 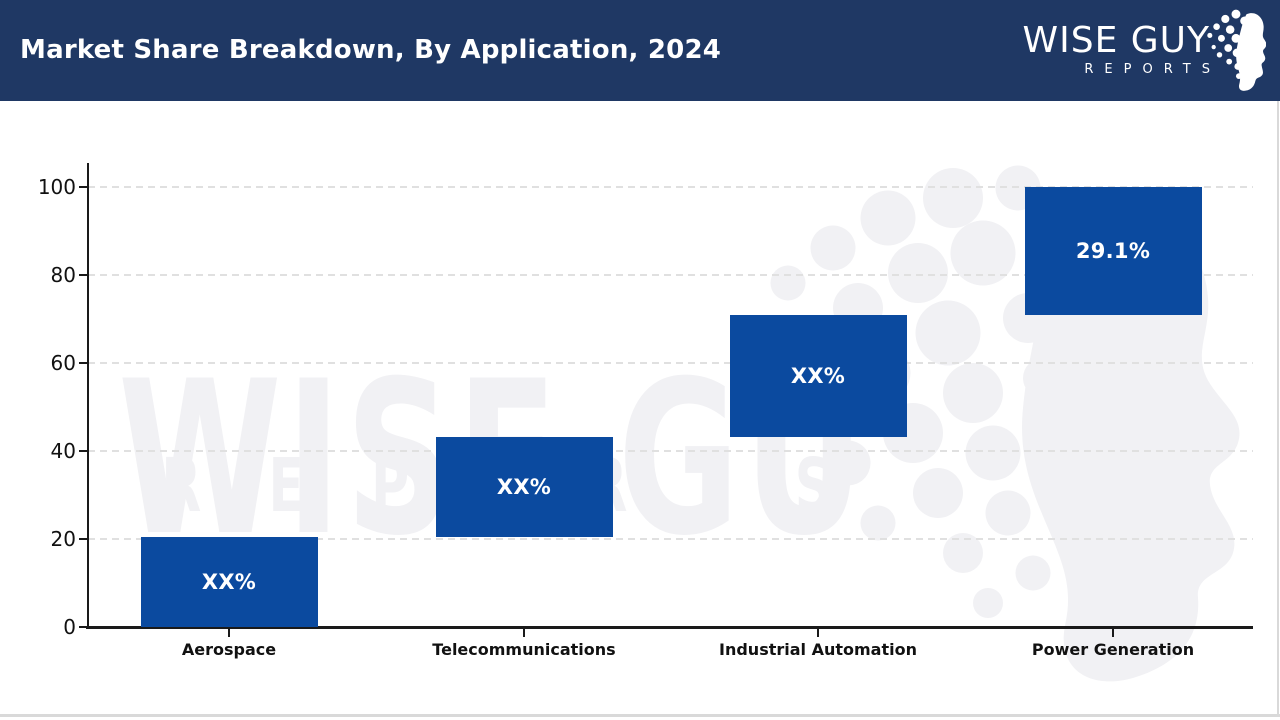 I want to click on x-category-label: Power Generation, so click(x=1113, y=649).